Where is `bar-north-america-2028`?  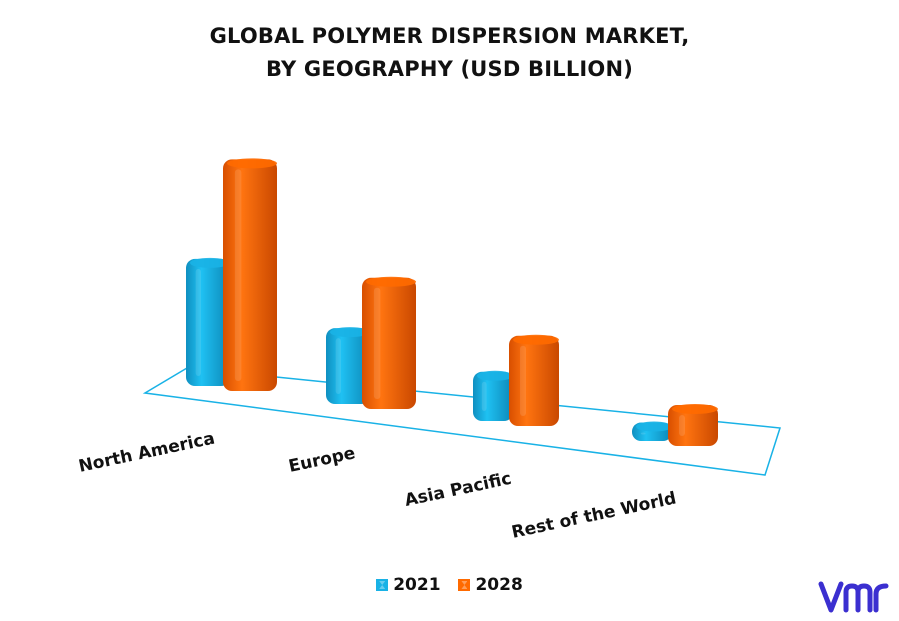 bar-north-america-2028 is located at coordinates (250, 274).